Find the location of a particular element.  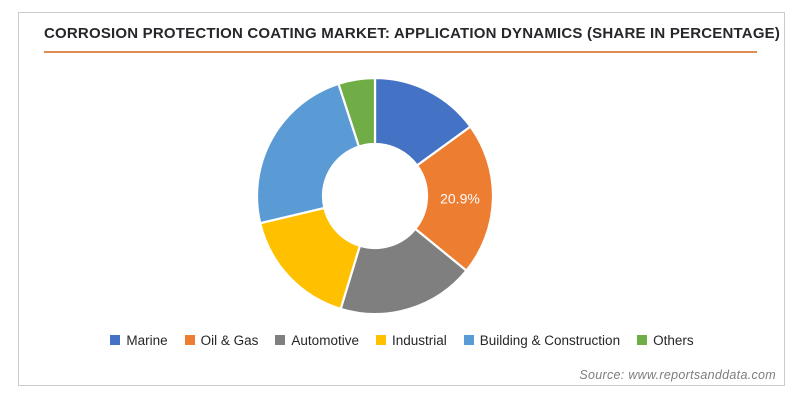

legend-marker-marine is located at coordinates (115, 340).